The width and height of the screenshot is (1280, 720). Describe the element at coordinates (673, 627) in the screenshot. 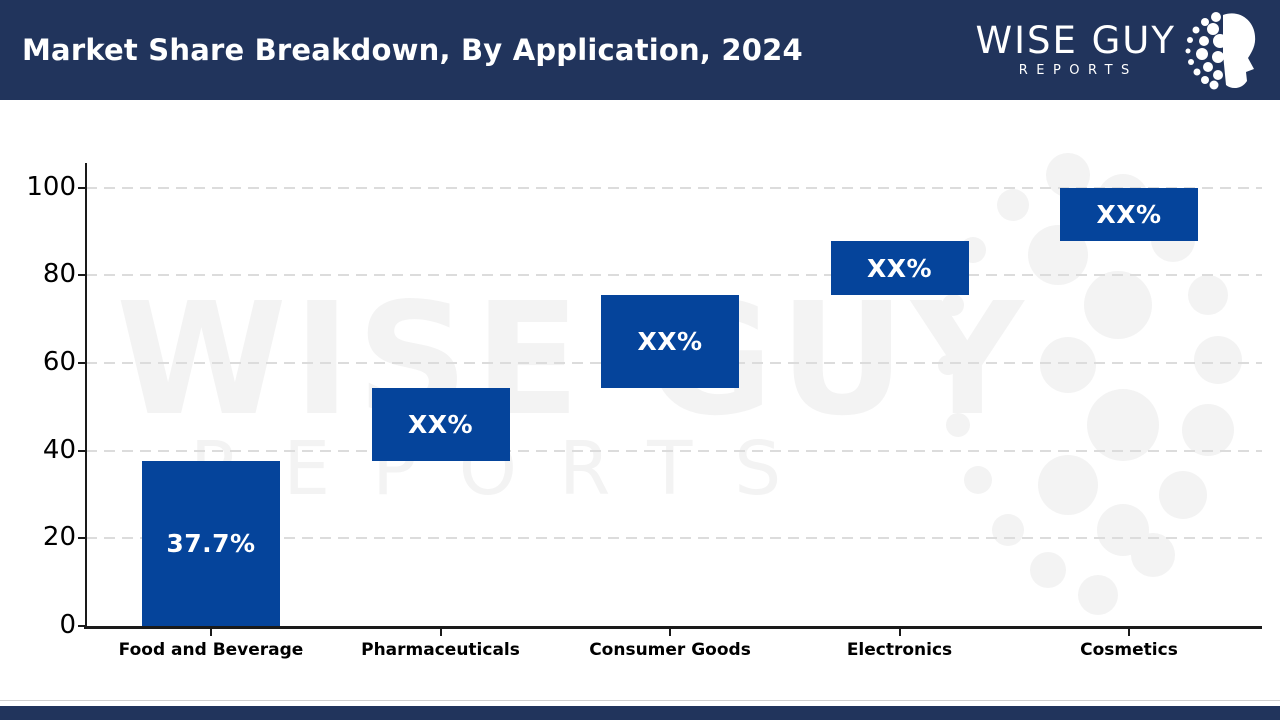

I see `x-axis-line` at that location.